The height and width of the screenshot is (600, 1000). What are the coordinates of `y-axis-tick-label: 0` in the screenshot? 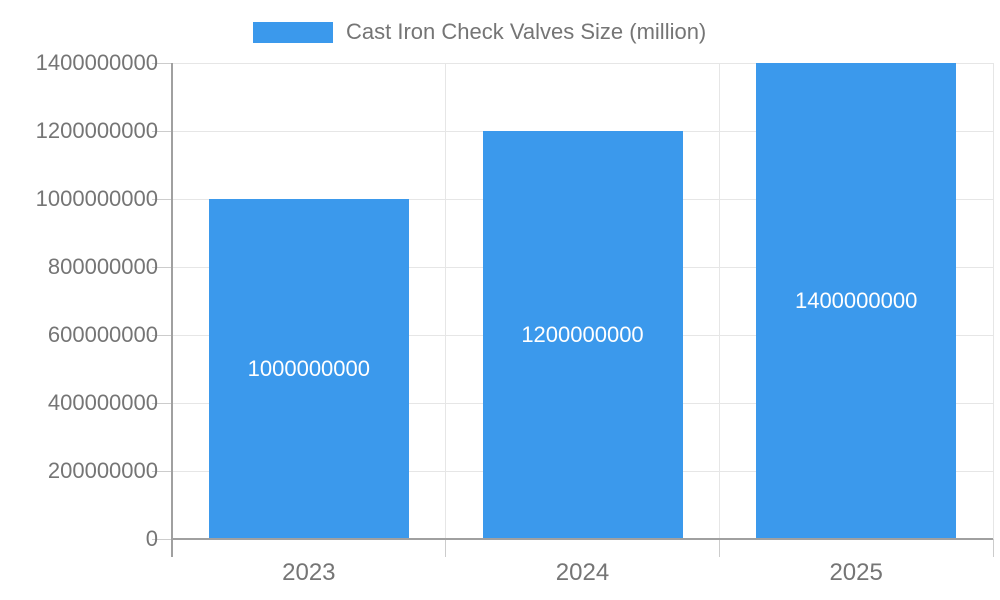 It's located at (151, 538).